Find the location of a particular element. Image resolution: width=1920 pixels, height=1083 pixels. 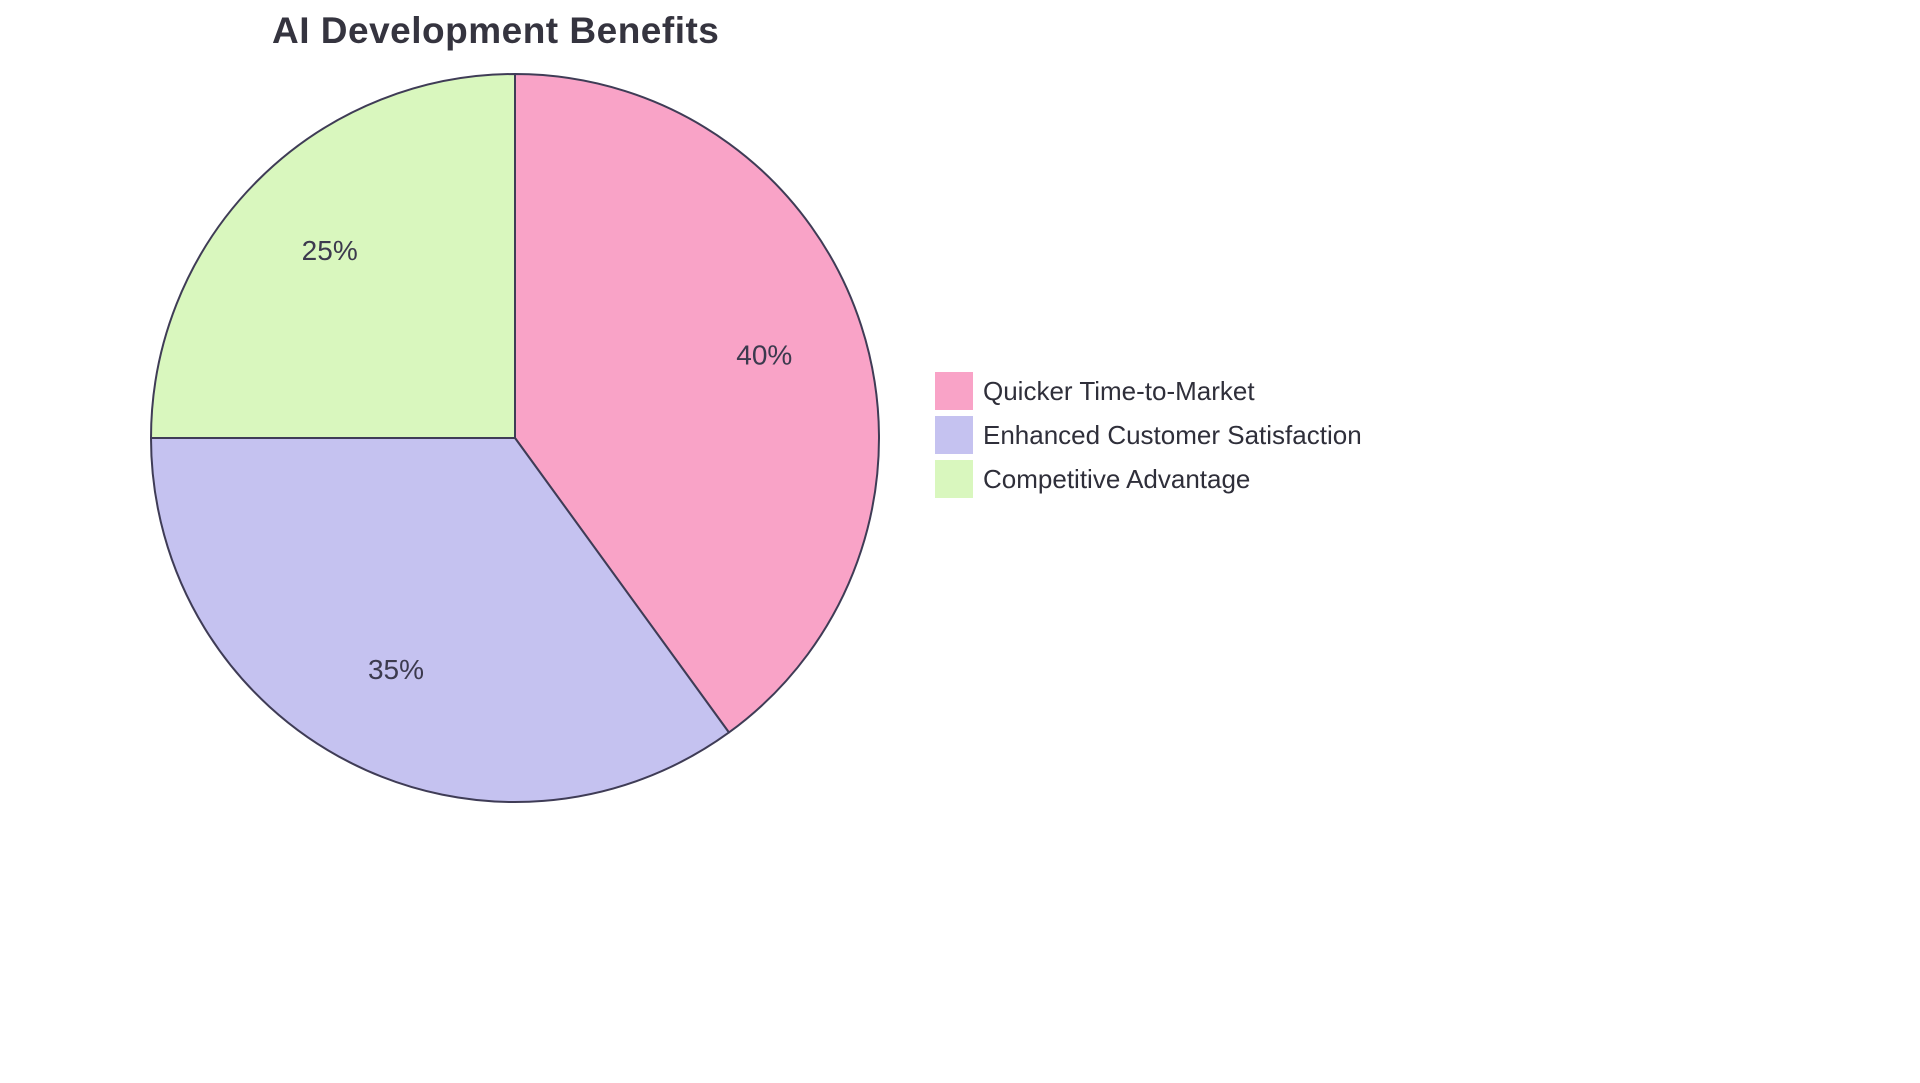

legend-item-quicker-time-to-market: Quicker Time-to-Market is located at coordinates (1148, 391).